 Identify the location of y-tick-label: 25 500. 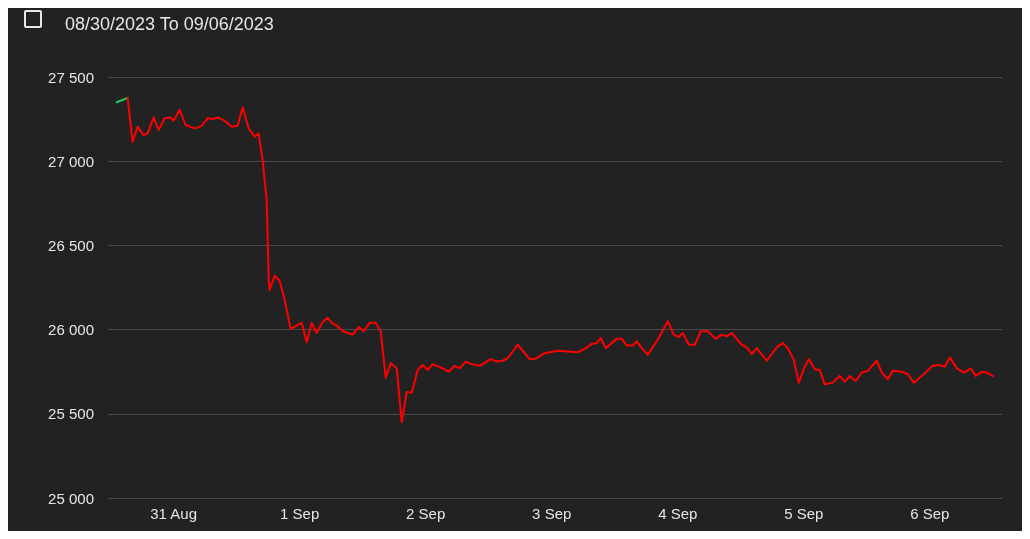
(71, 414).